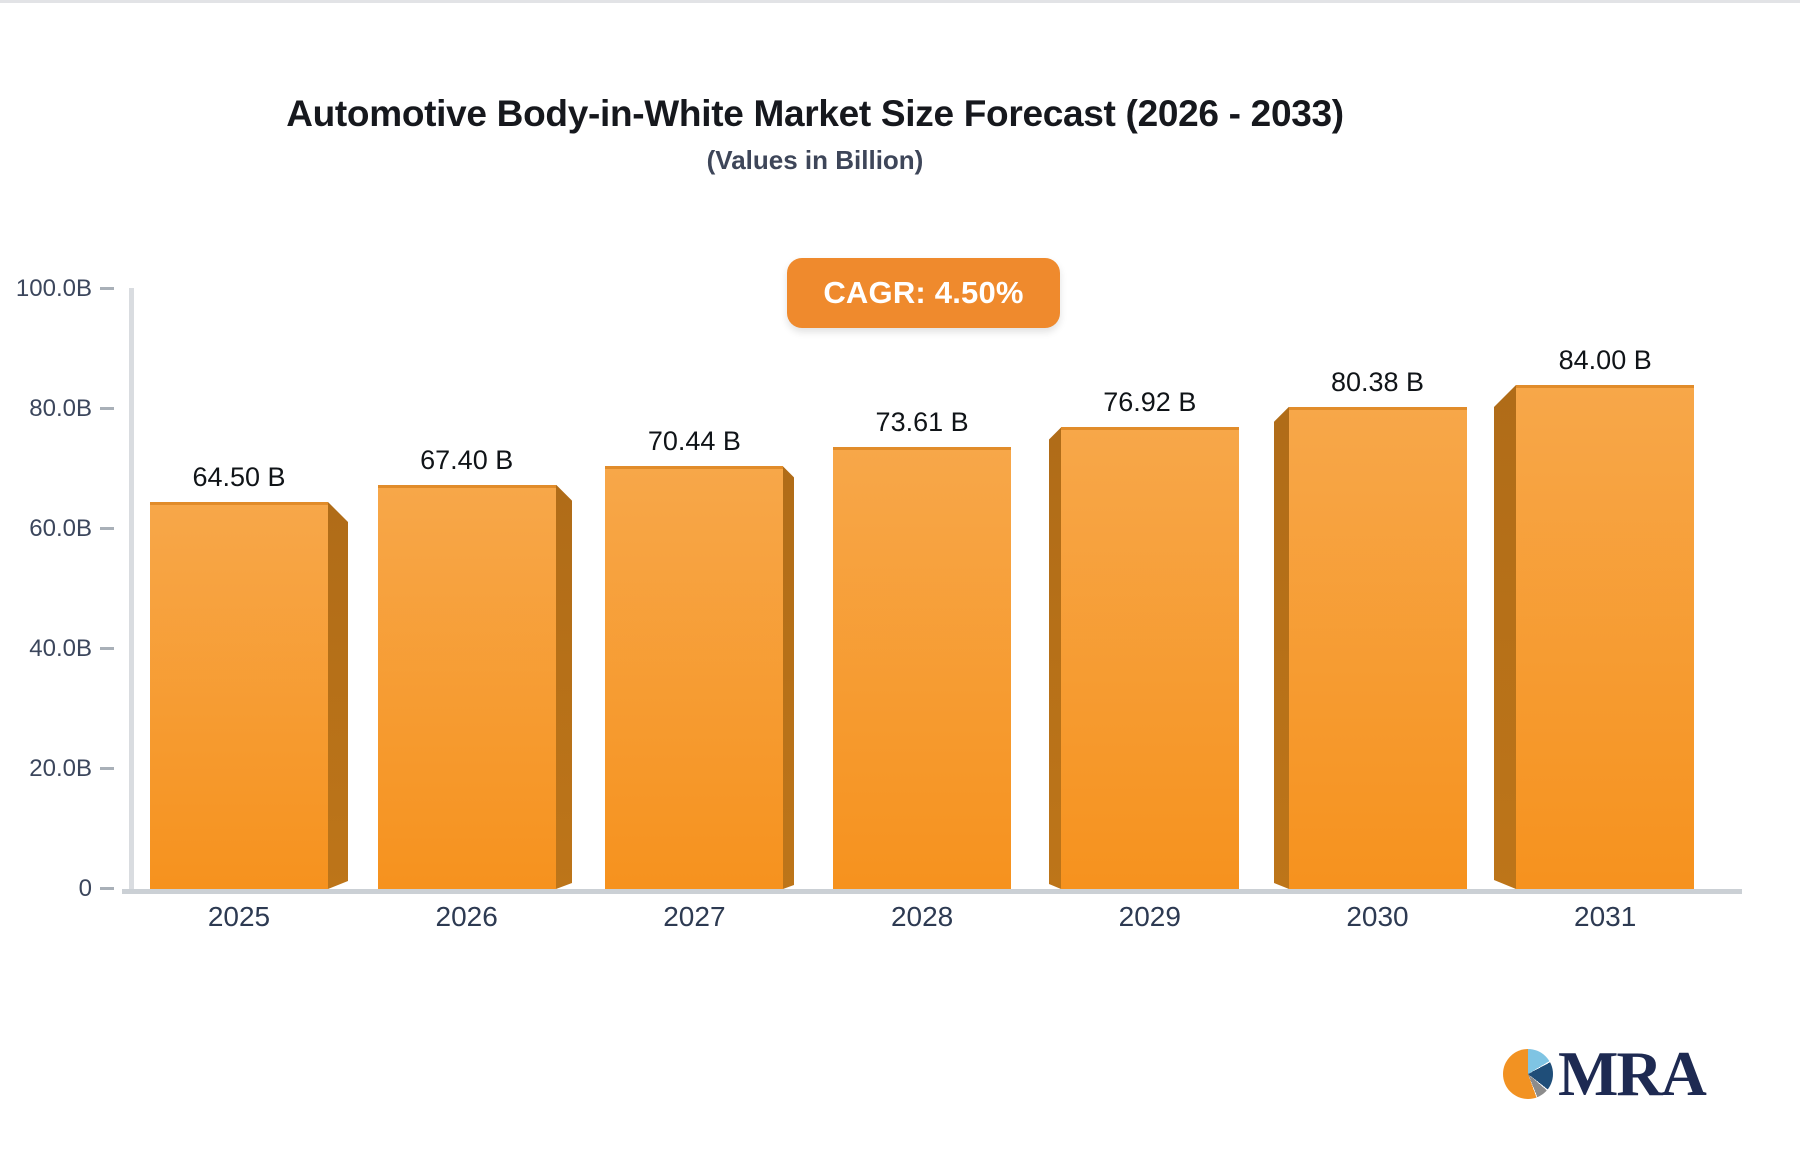 Image resolution: width=1800 pixels, height=1156 pixels. I want to click on brand-logo: MRA, so click(1605, 1074).